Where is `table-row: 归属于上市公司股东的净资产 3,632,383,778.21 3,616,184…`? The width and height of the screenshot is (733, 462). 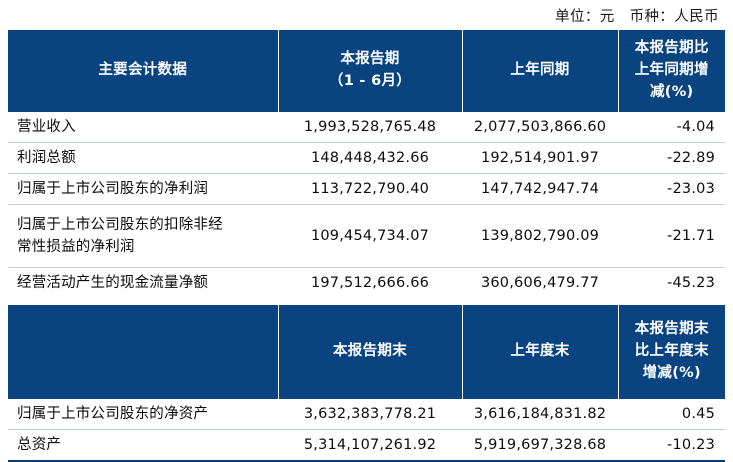 table-row: 归属于上市公司股东的净资产 3,632,383,778.21 3,616,184… is located at coordinates (366, 414).